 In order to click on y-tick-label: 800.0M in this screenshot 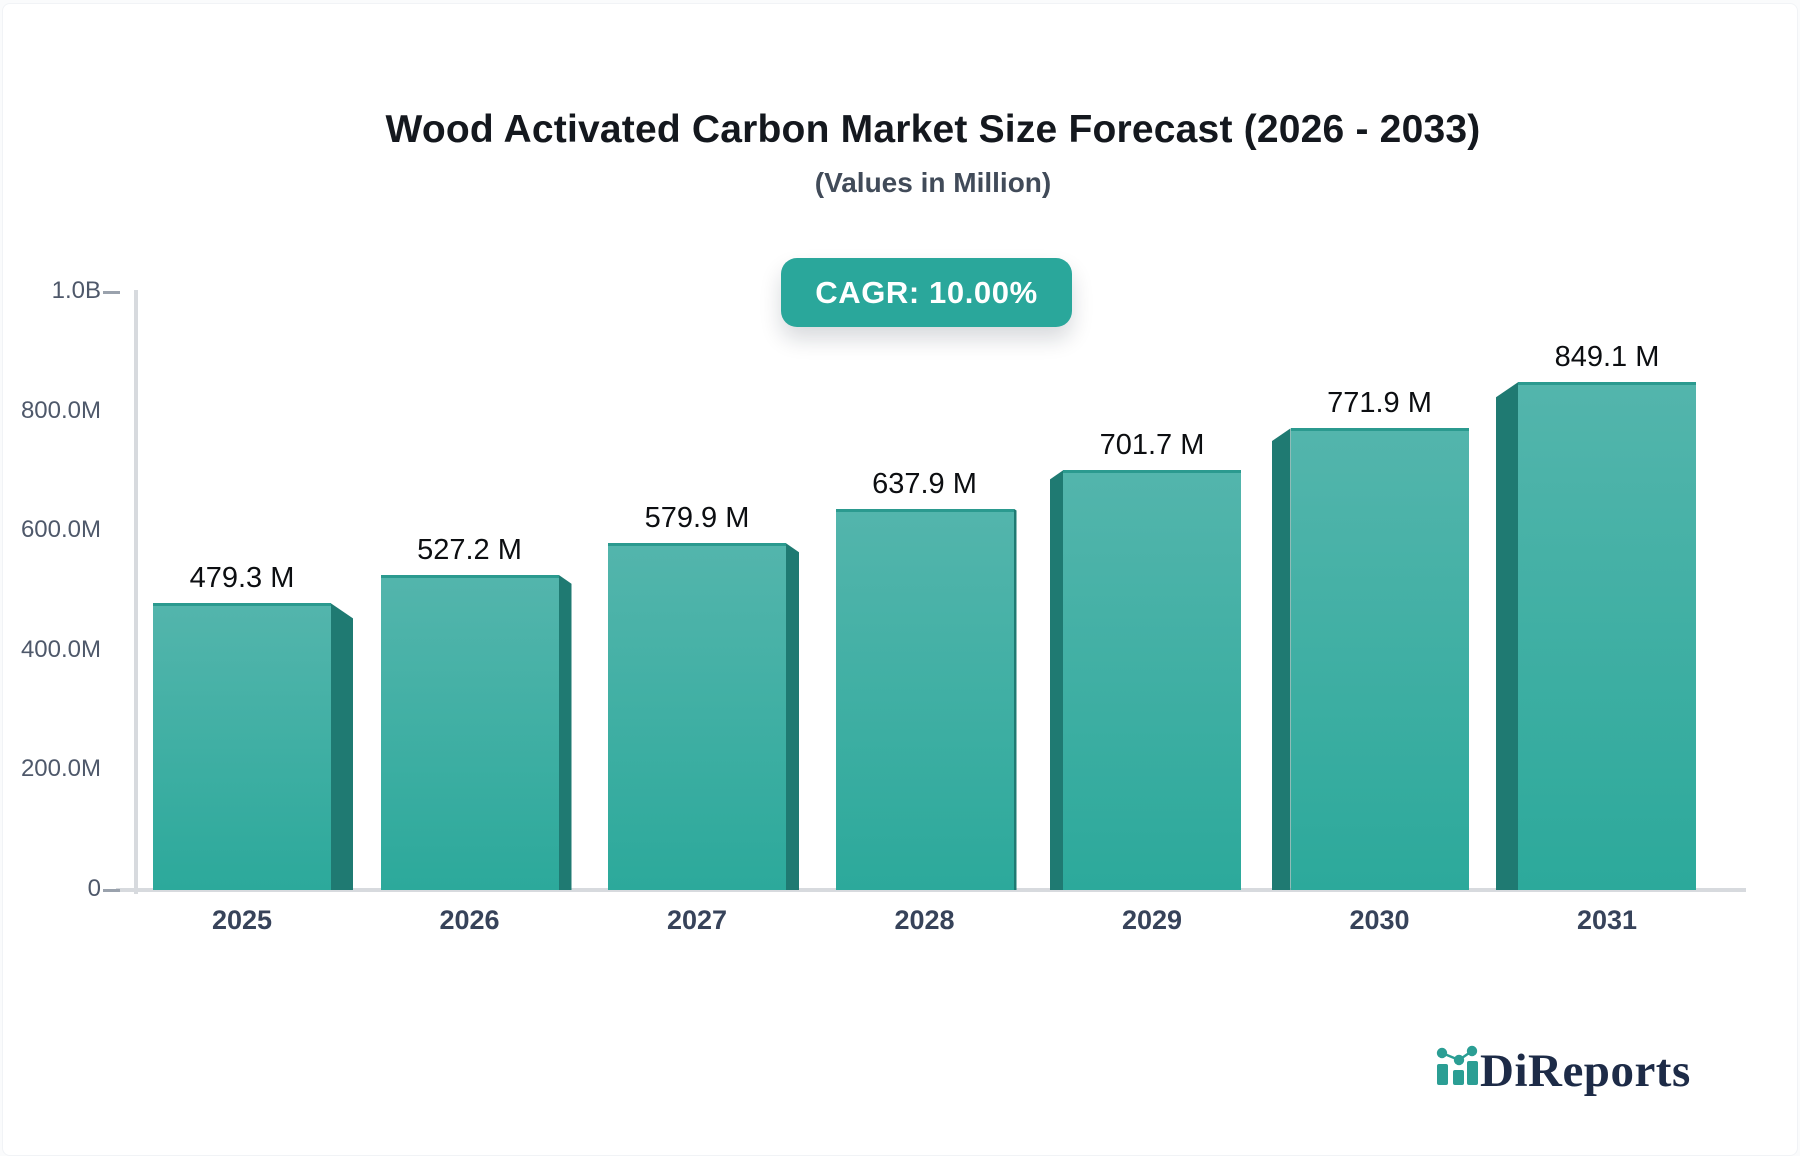, I will do `click(60, 410)`.